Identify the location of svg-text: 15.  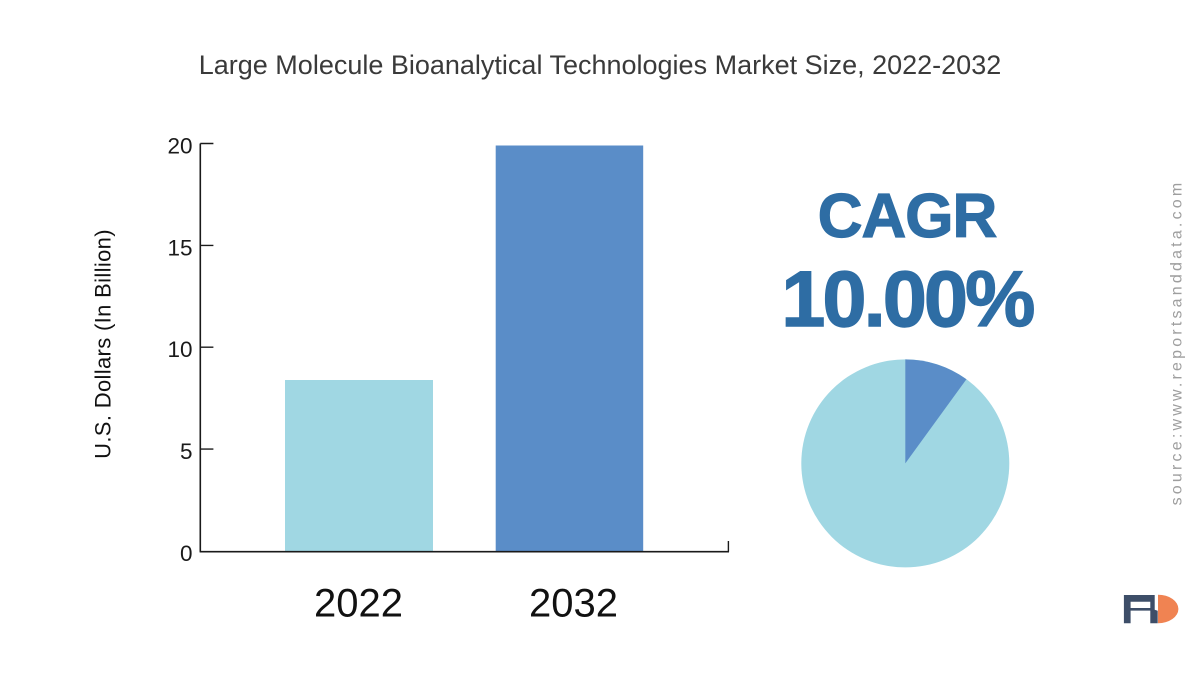
(179, 247).